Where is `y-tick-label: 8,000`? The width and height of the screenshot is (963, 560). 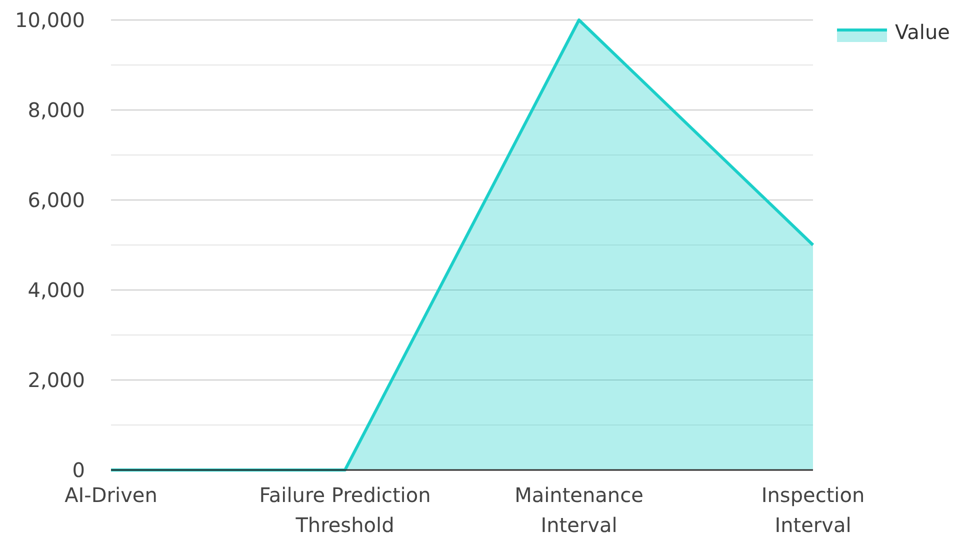
y-tick-label: 8,000 is located at coordinates (56, 110).